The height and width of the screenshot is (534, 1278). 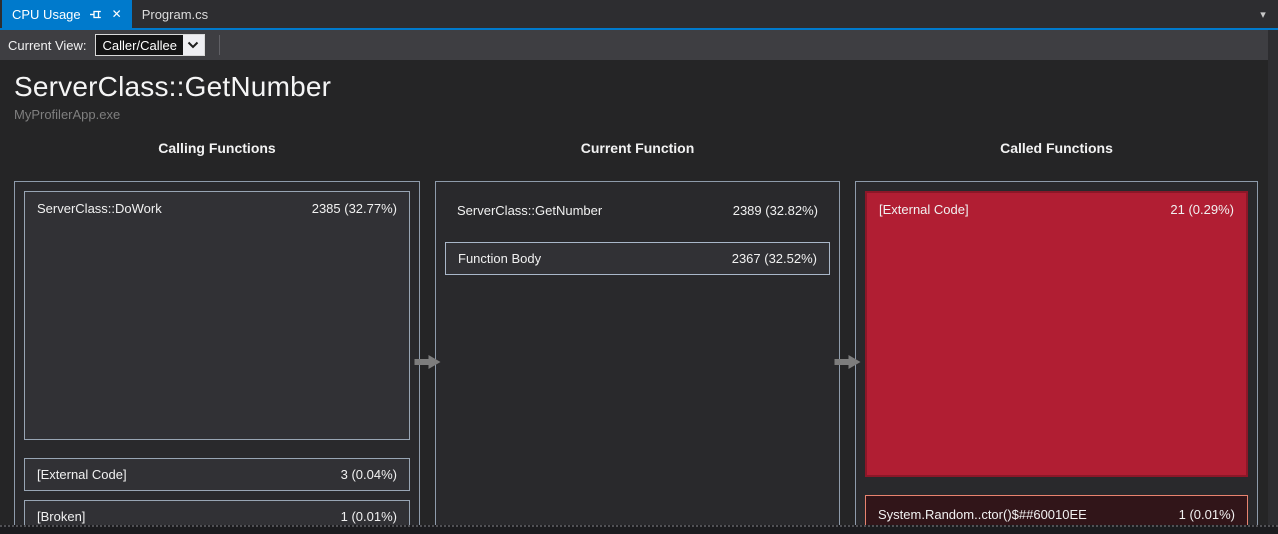 I want to click on caller-row-external-code: [External Code] 3 (0.04%), so click(x=217, y=474).